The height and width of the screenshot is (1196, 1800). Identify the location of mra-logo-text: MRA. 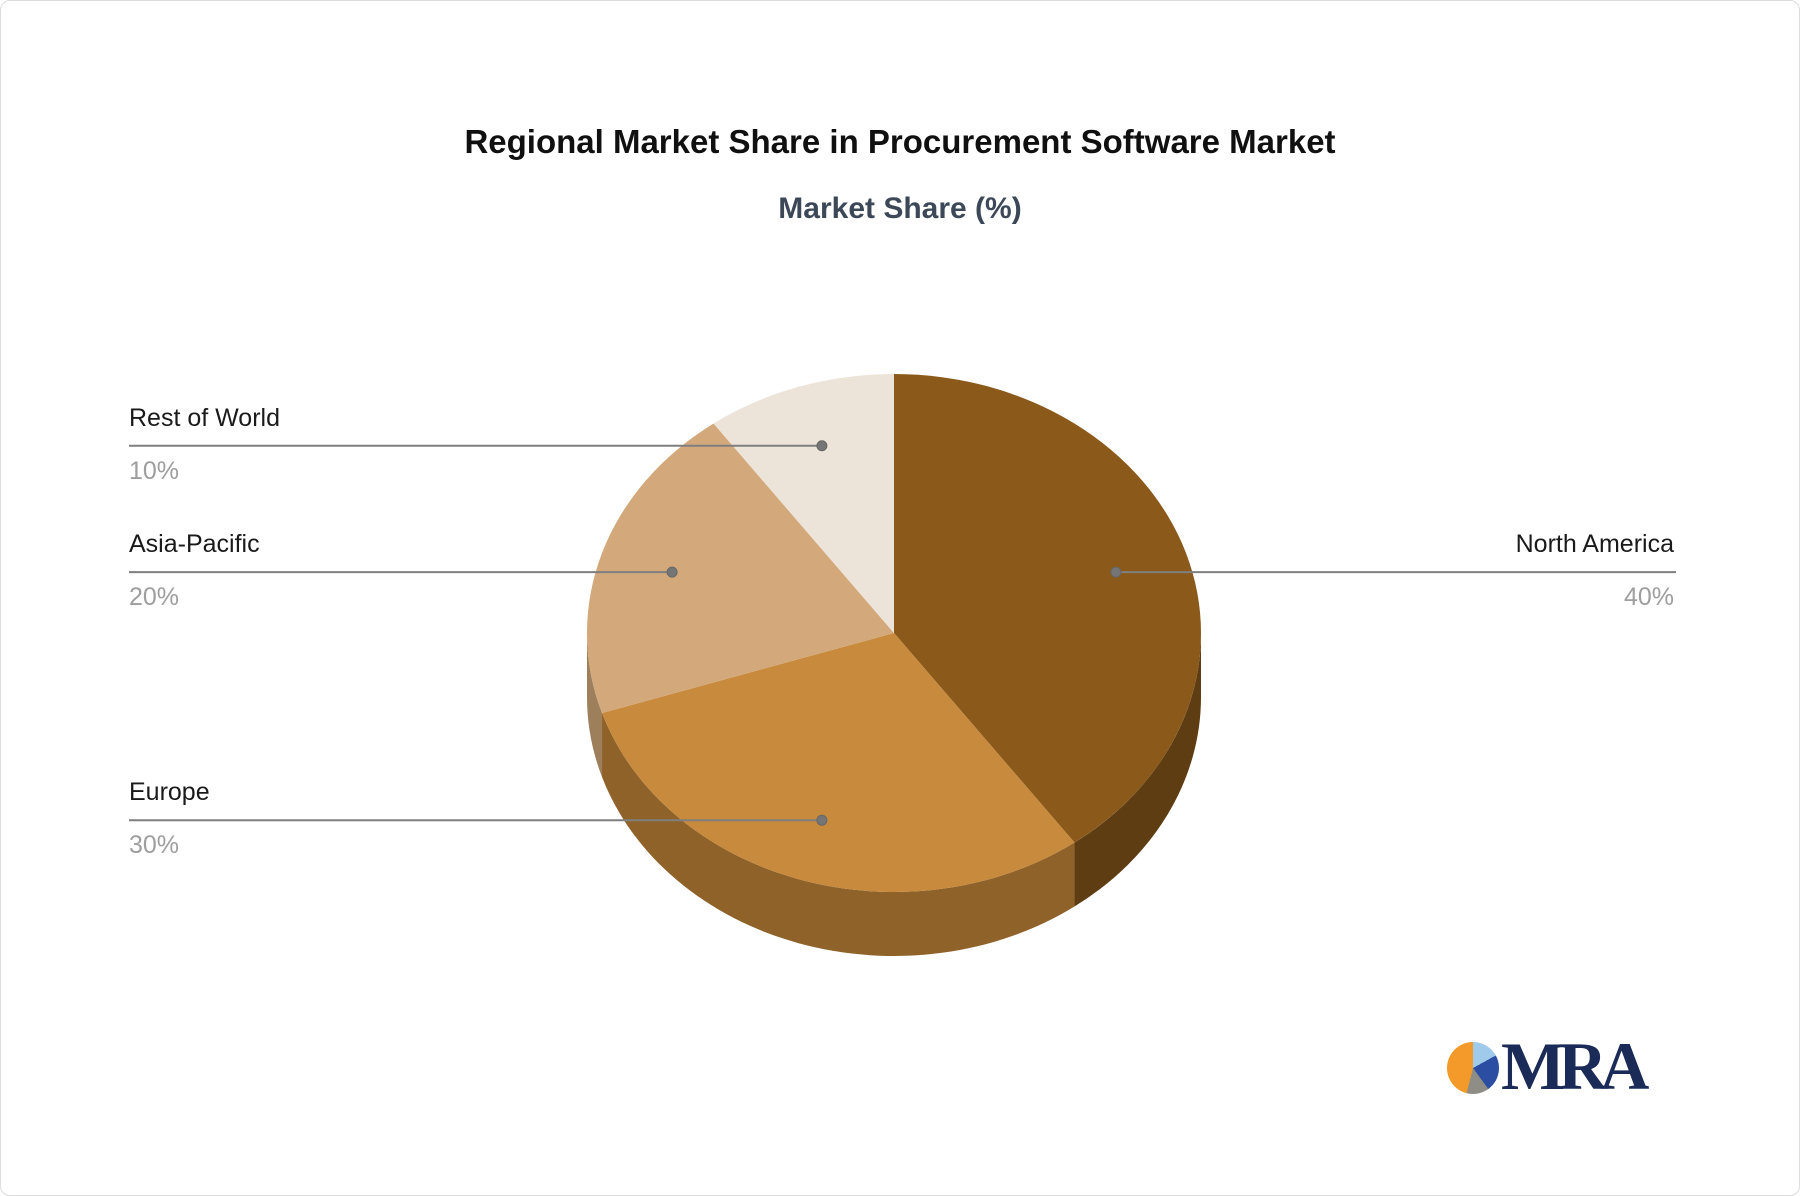
(1575, 1066).